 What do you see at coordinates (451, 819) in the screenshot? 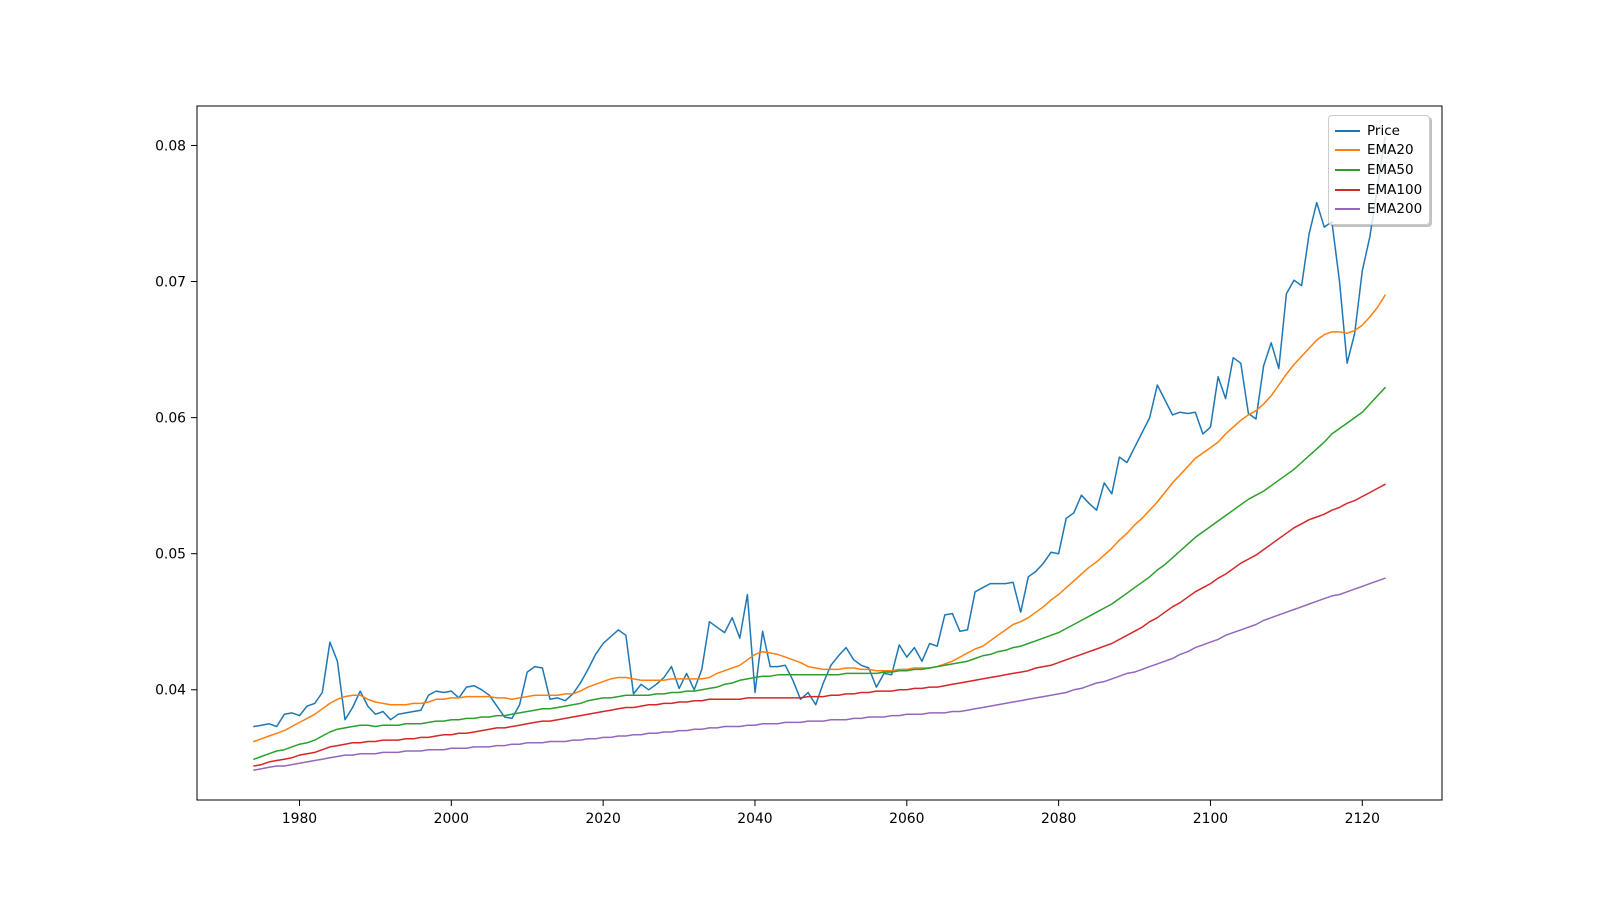
I see `x-tick-label: 2000` at bounding box center [451, 819].